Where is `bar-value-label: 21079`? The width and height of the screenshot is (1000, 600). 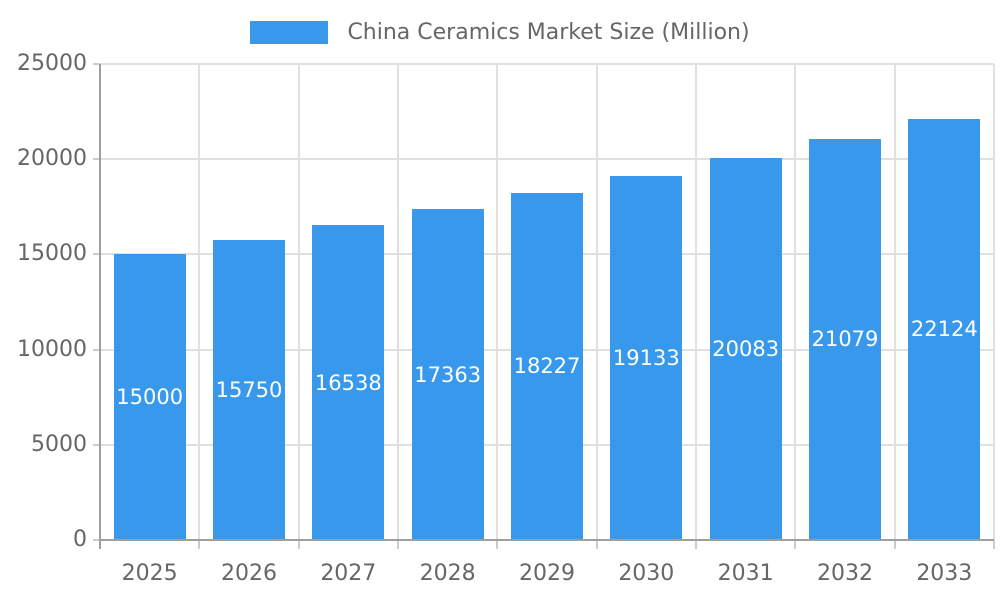
bar-value-label: 21079 is located at coordinates (845, 339).